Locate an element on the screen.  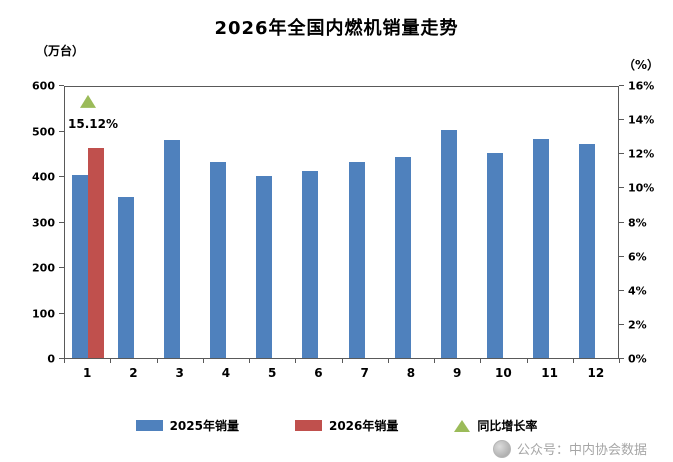
watermark: 公众号：中内协会数据 is located at coordinates (569, 448).